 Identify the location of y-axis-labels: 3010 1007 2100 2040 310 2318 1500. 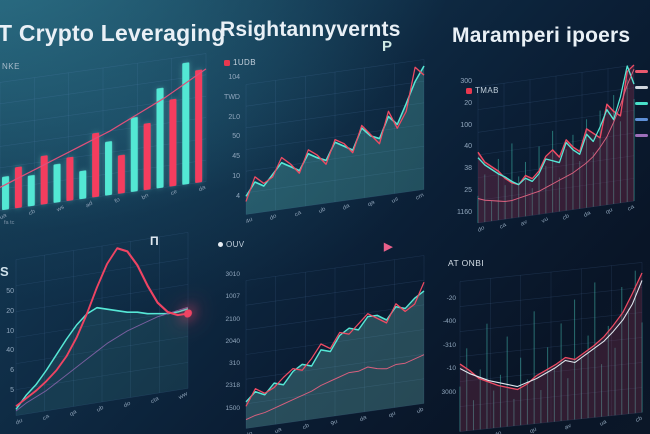
(230, 341).